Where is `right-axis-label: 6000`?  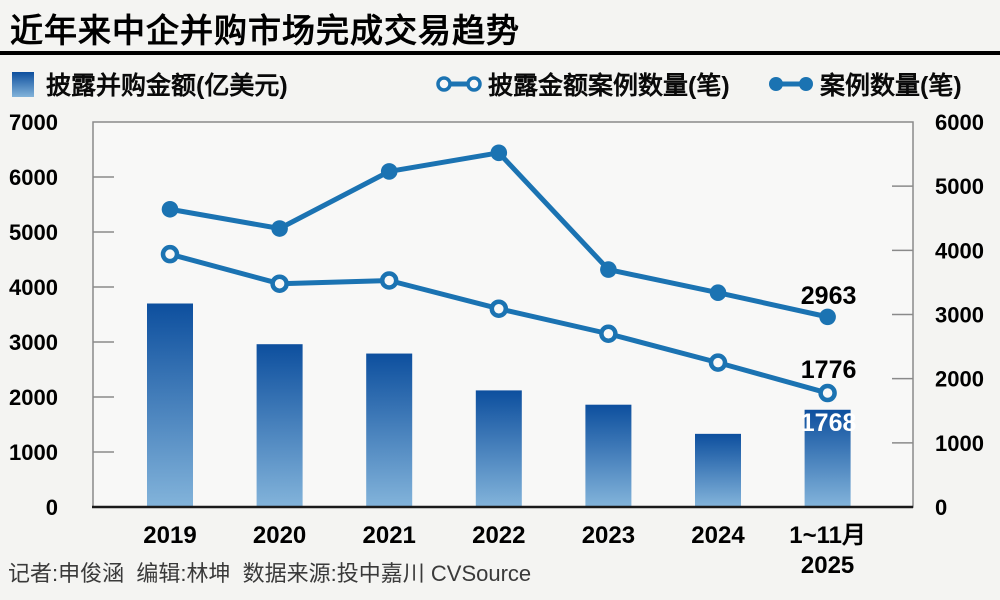
right-axis-label: 6000 is located at coordinates (959, 122).